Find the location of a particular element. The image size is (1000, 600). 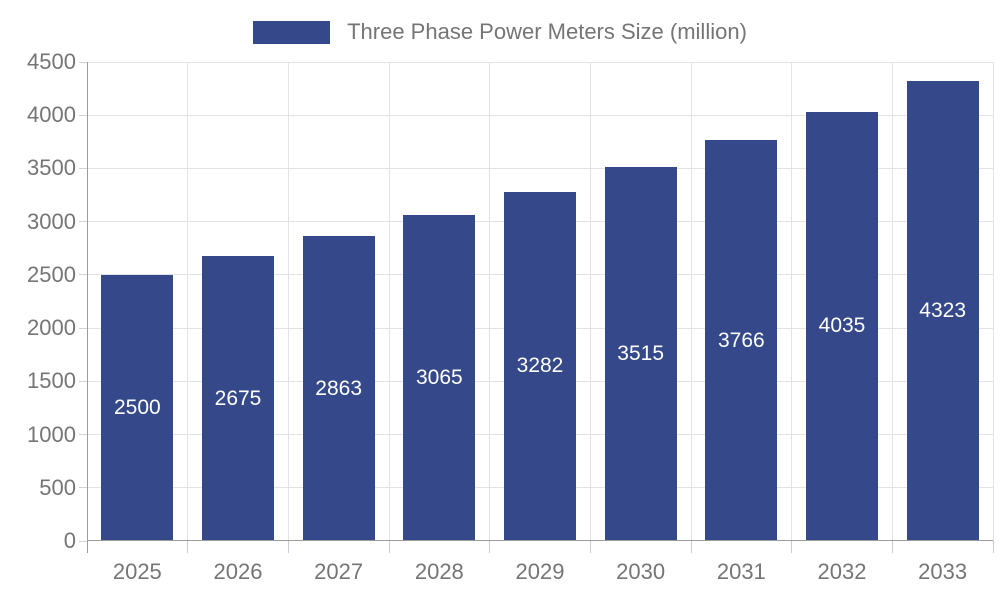

x-tick-label: 2025 is located at coordinates (137, 571).